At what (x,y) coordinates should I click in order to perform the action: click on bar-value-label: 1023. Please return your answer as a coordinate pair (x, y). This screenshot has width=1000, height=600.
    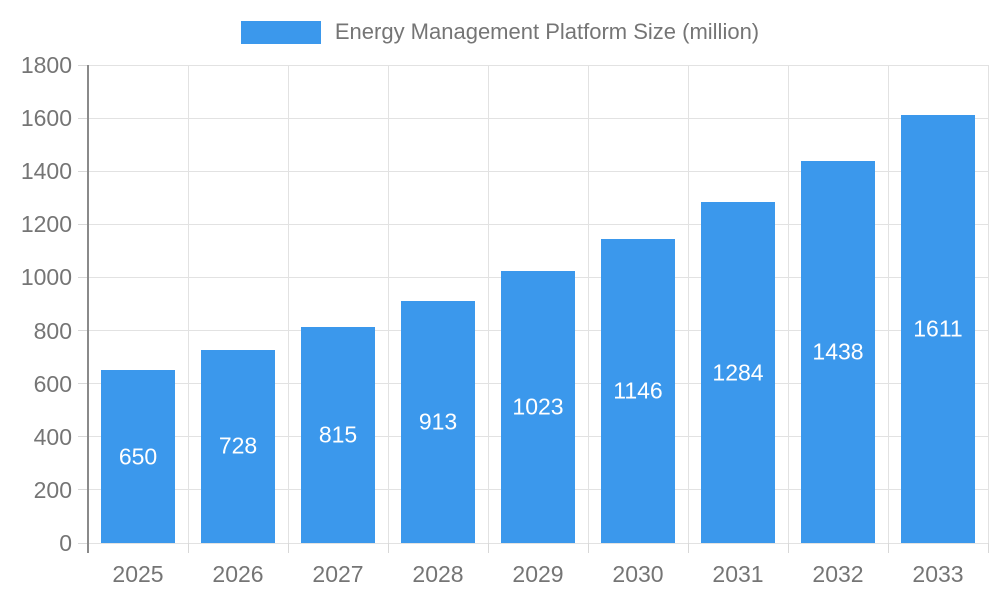
    Looking at the image, I should click on (538, 406).